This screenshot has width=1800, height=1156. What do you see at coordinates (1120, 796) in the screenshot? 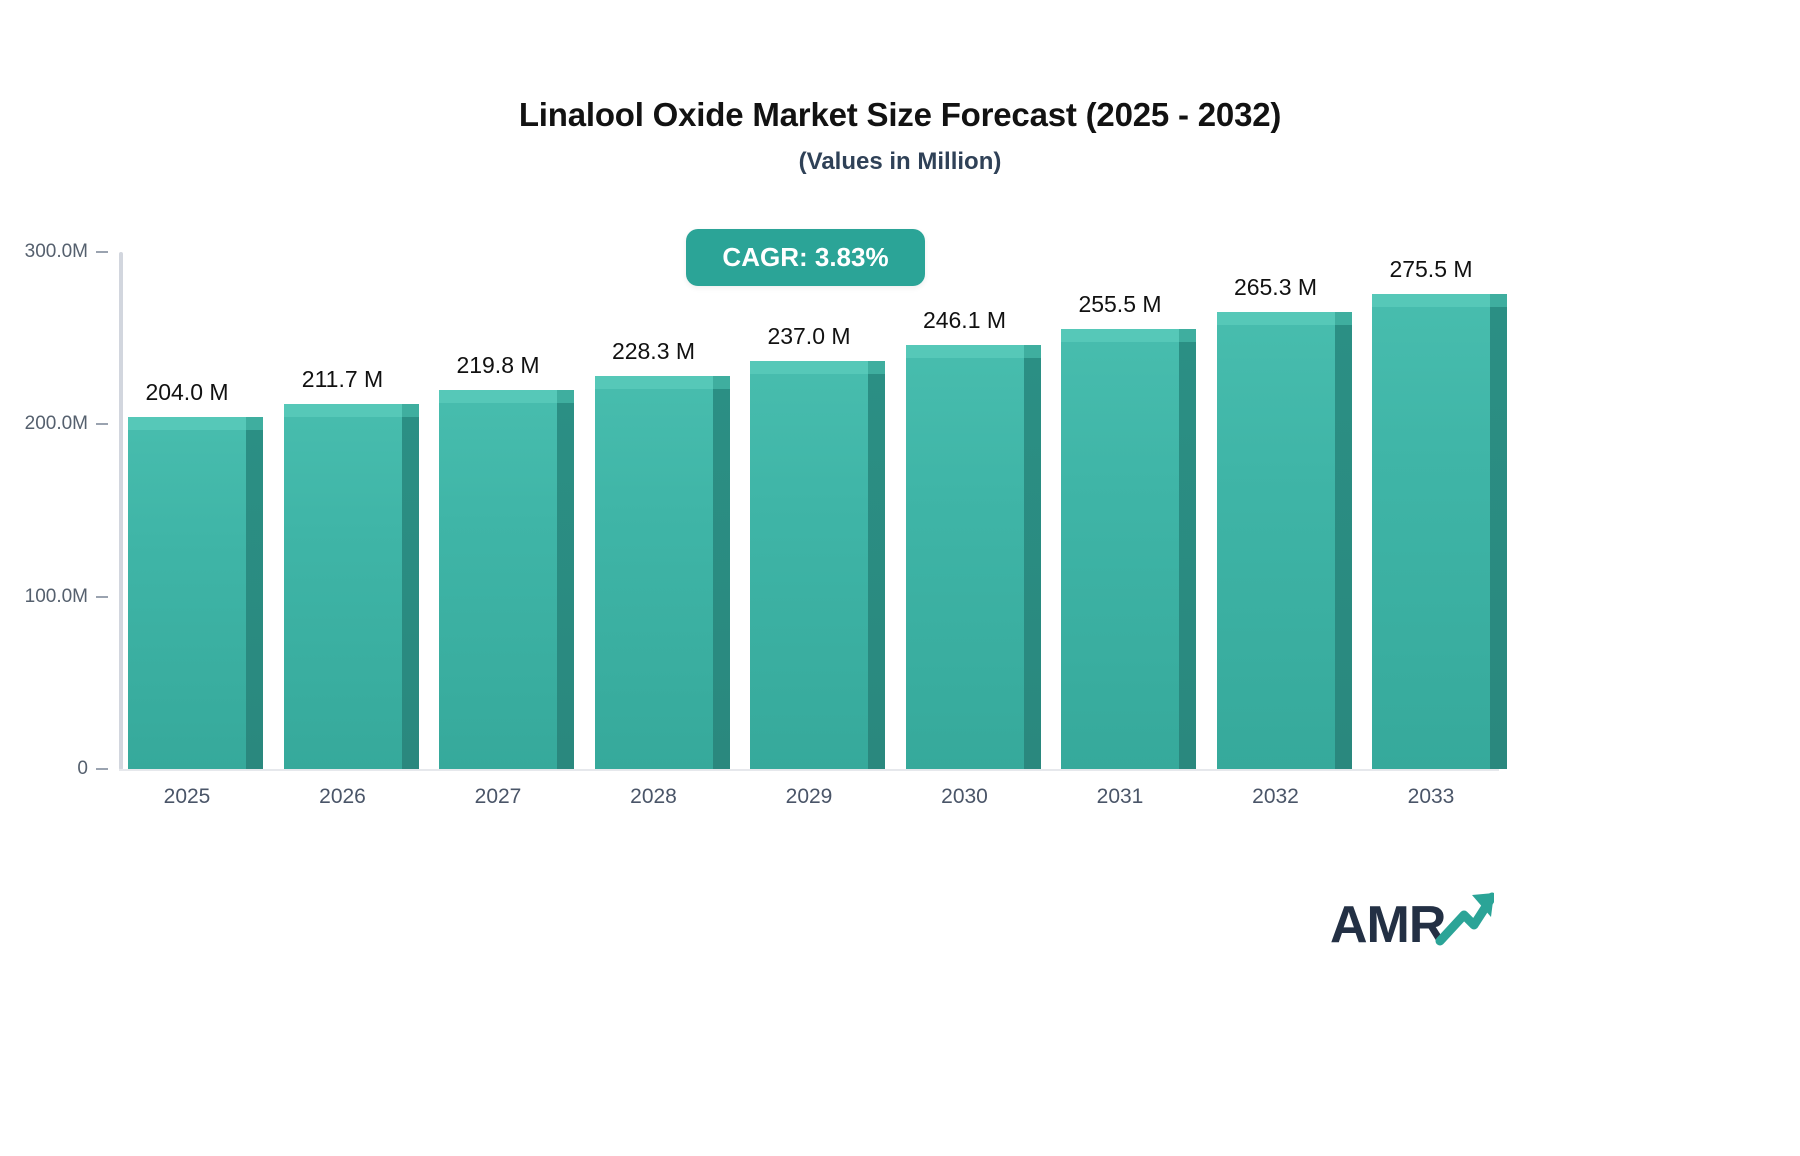
I see `x-axis-tick-label: 2031` at bounding box center [1120, 796].